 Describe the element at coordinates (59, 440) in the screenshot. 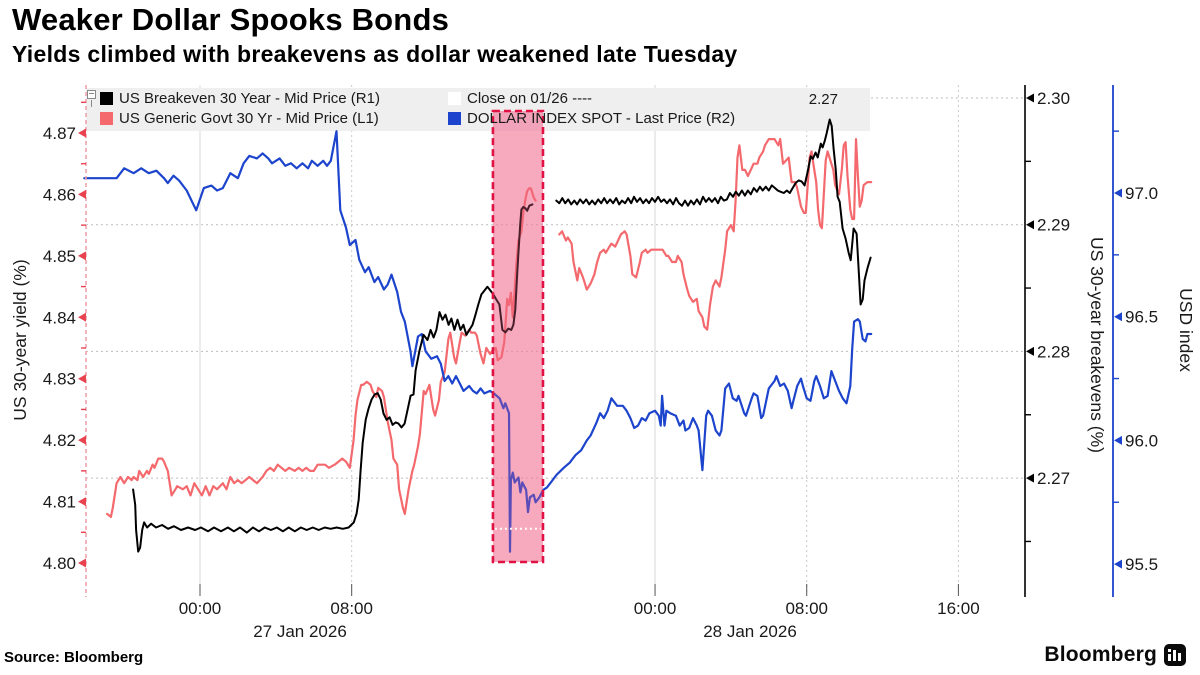

I see `axis-label-left: 4.82` at that location.